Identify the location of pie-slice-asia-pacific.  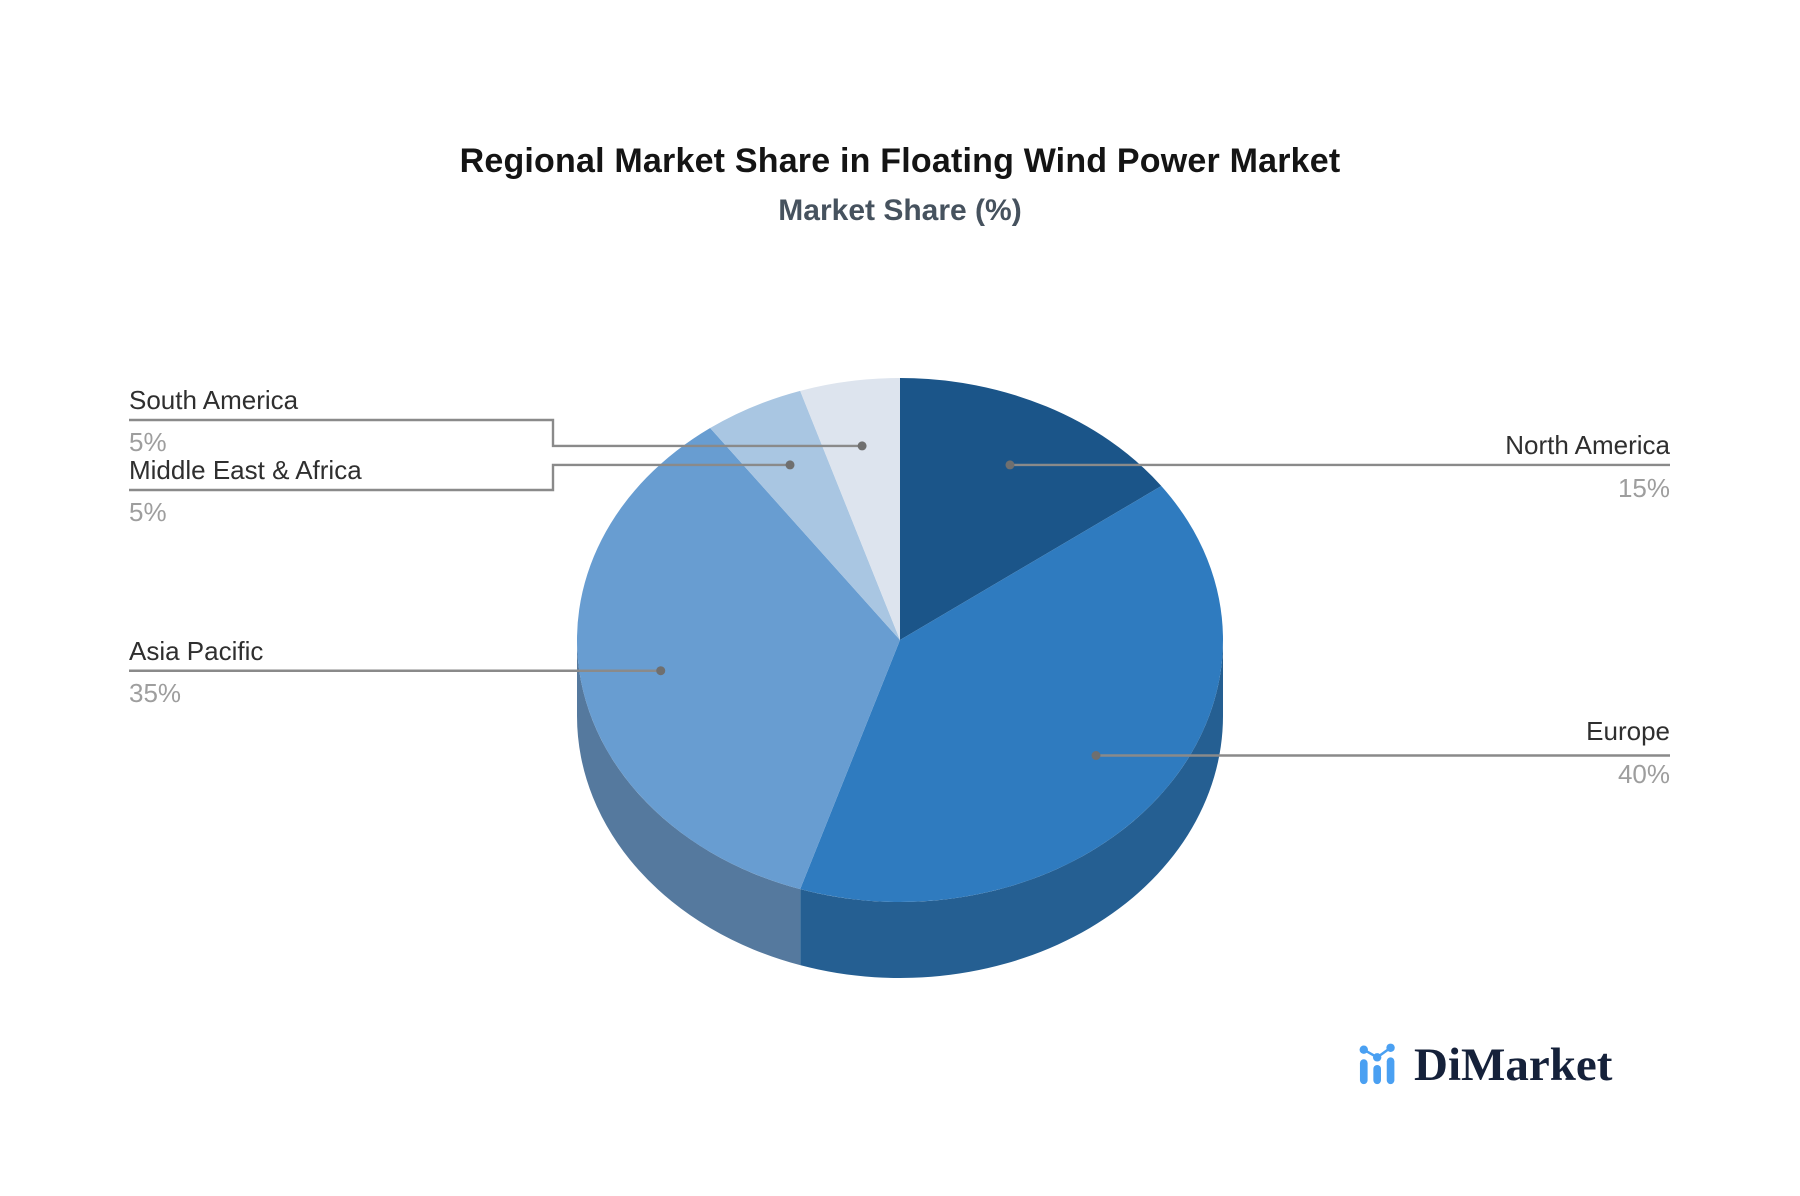
(738, 659).